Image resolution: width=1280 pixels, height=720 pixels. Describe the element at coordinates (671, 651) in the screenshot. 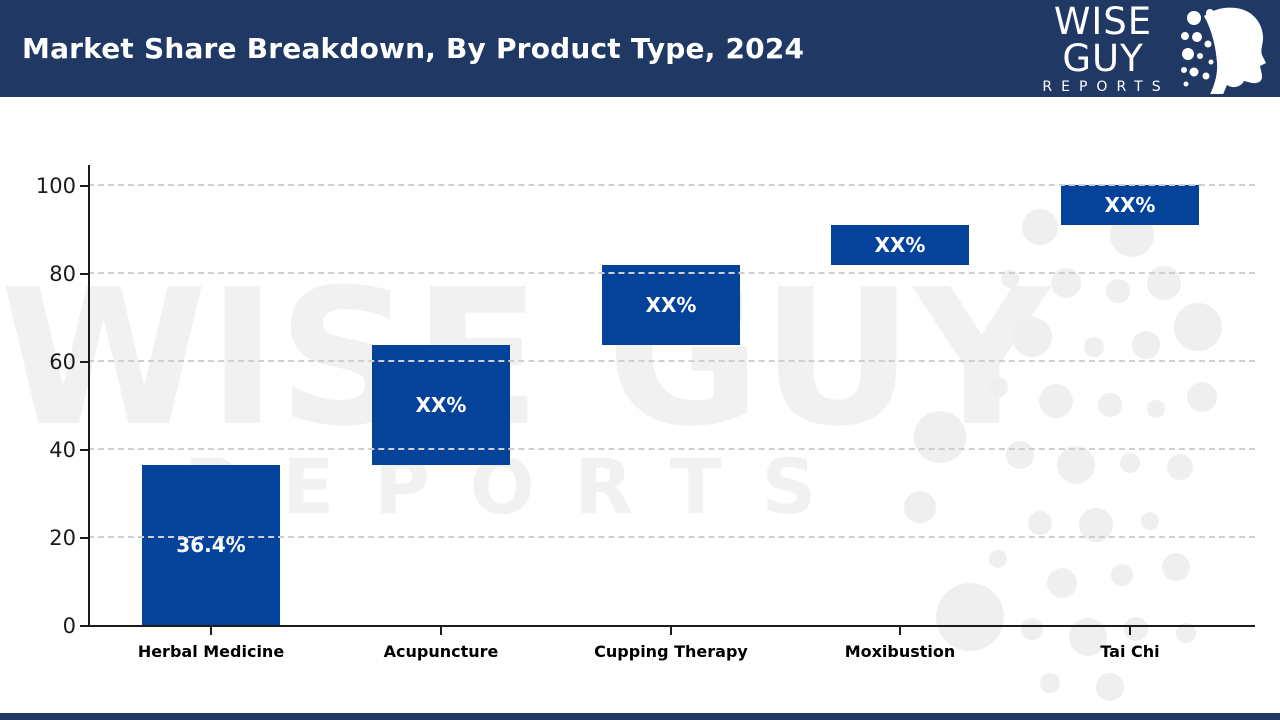

I see `category-label-cupping-therapy: Cupping Therapy` at that location.